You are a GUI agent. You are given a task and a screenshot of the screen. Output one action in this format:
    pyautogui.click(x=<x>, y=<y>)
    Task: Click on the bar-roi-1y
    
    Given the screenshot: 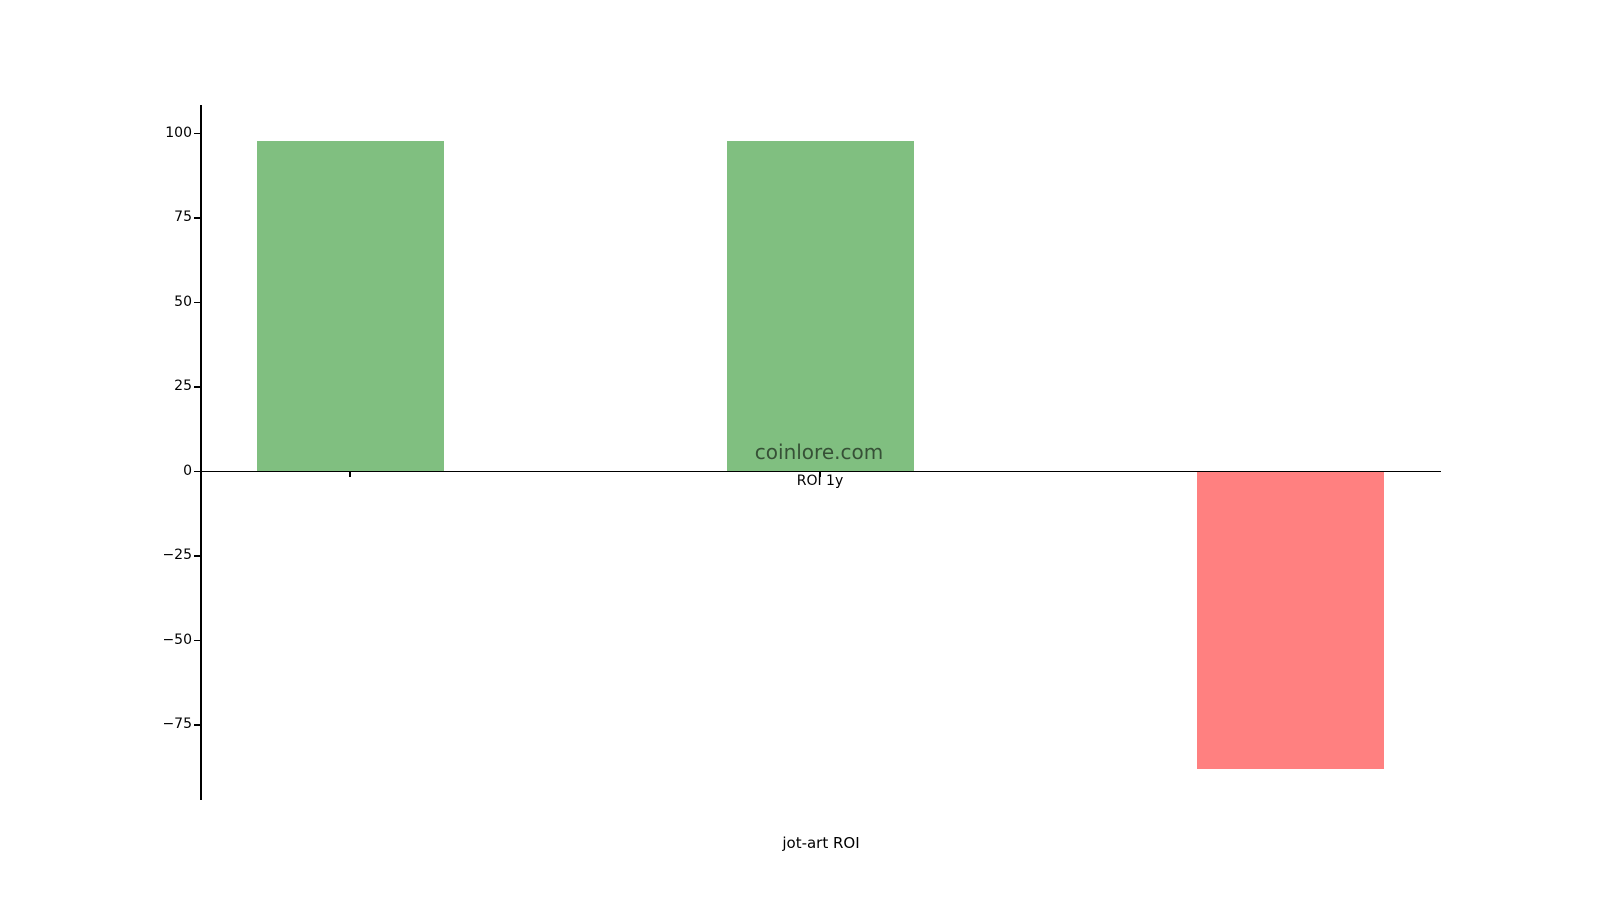 What is the action you would take?
    pyautogui.click(x=820, y=306)
    